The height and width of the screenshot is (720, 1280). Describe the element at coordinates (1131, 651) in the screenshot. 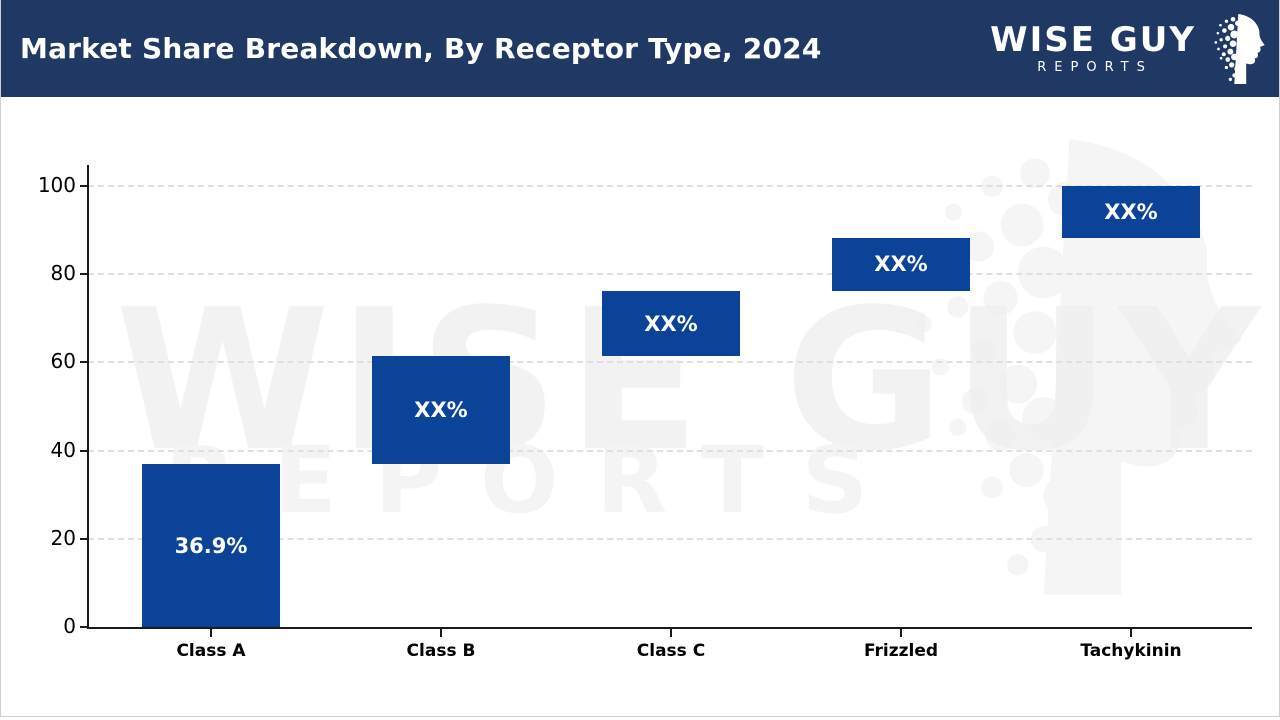

I see `x-axis-label-tachykinin: Tachykinin` at that location.